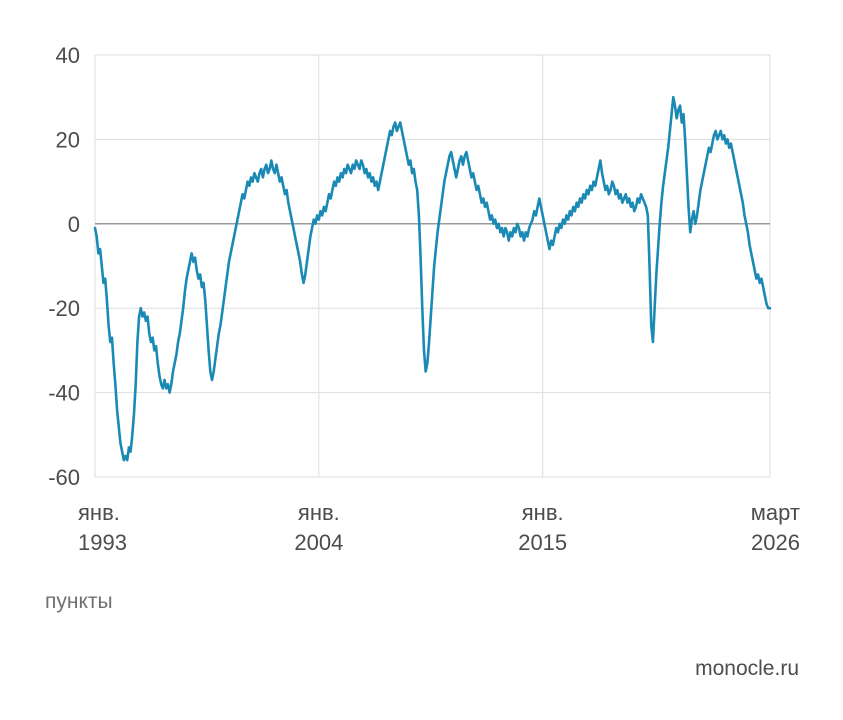 This screenshot has height=720, width=843. What do you see at coordinates (64, 393) in the screenshot?
I see `y-tick-label: -40` at bounding box center [64, 393].